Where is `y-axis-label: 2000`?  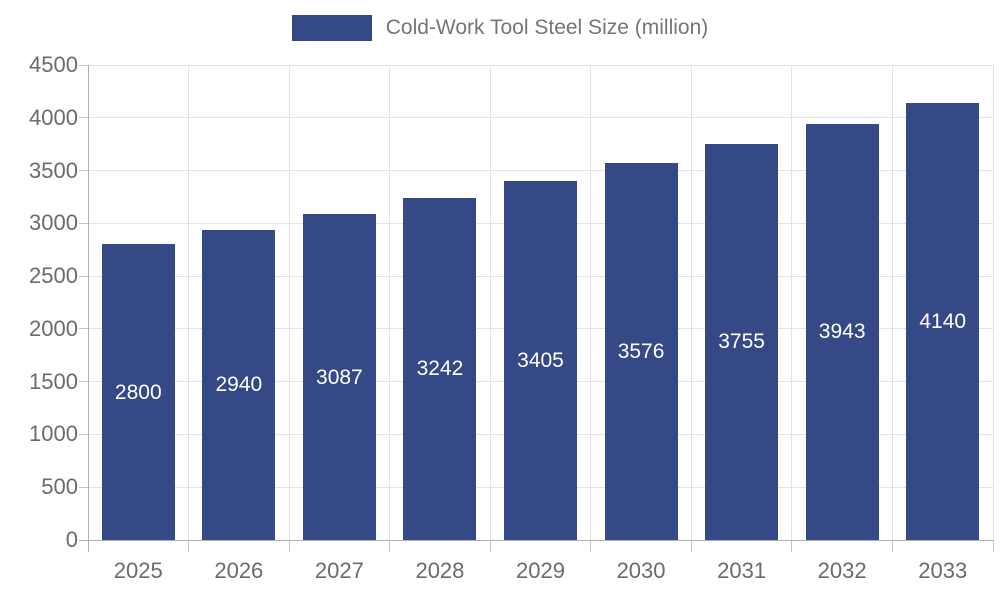
y-axis-label: 2000 is located at coordinates (53, 328).